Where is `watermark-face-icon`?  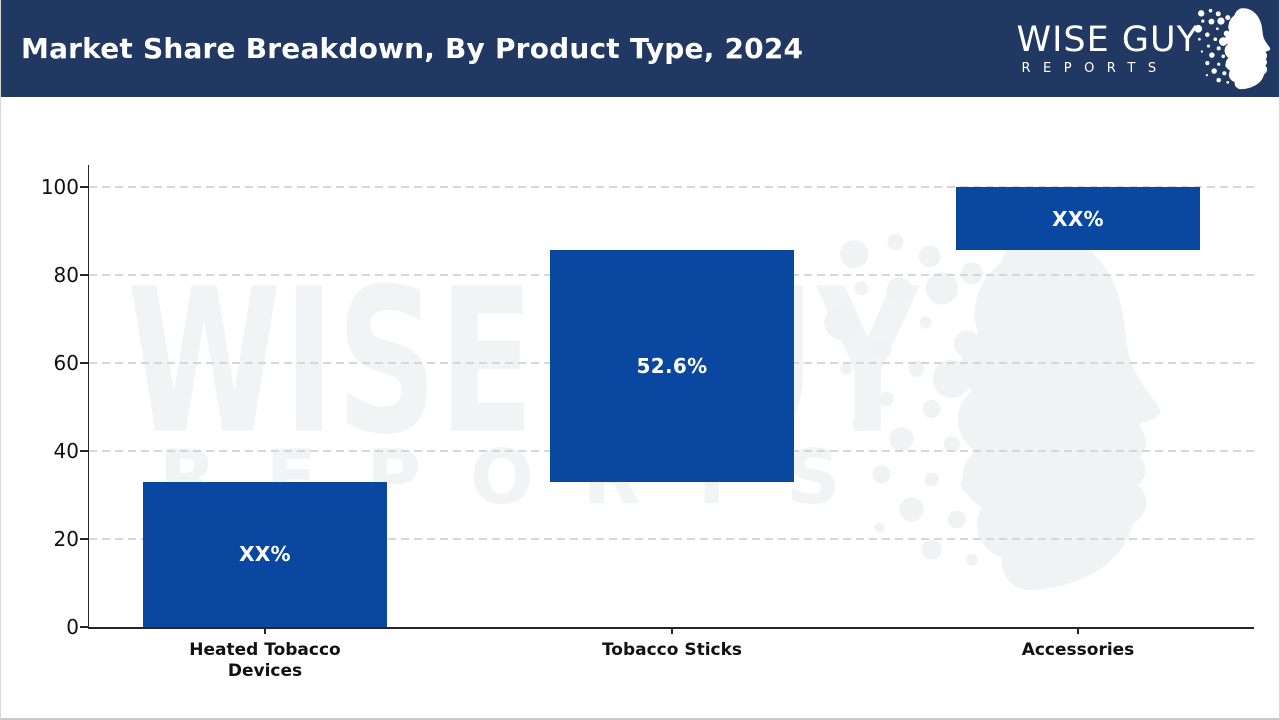
watermark-face-icon is located at coordinates (995, 412).